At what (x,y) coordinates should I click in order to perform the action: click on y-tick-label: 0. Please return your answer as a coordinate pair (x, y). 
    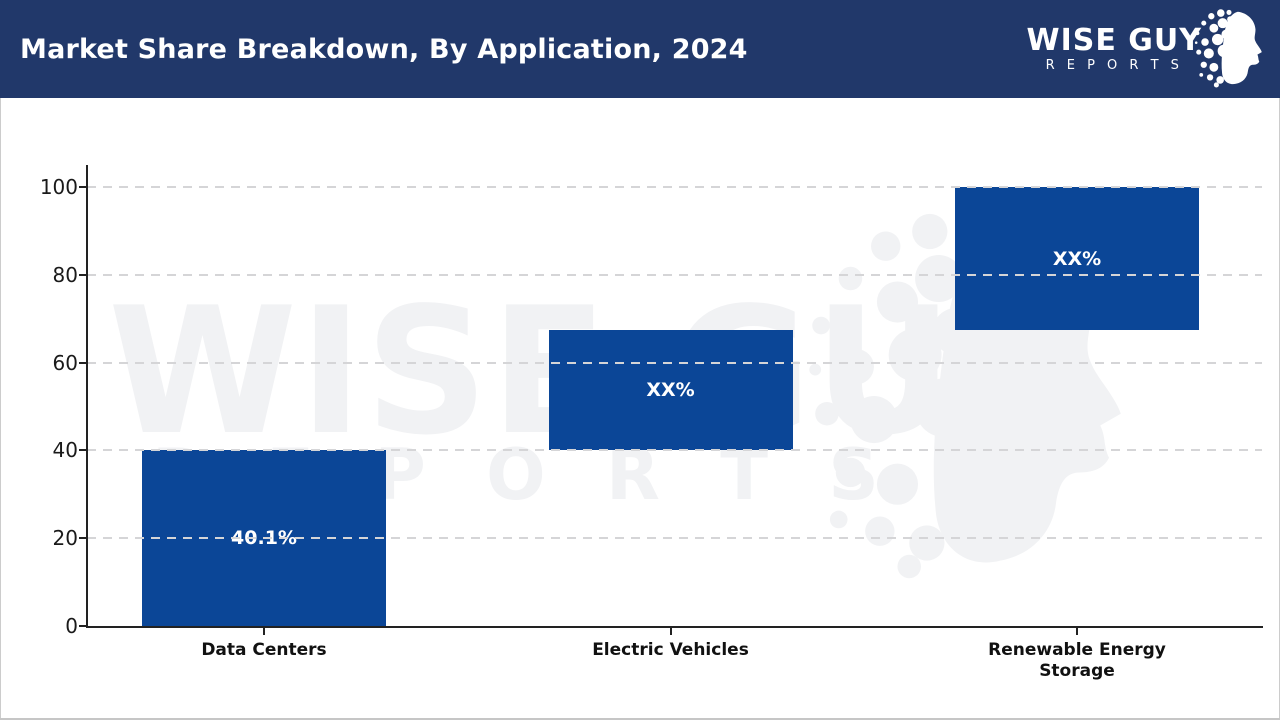
    Looking at the image, I should click on (71, 626).